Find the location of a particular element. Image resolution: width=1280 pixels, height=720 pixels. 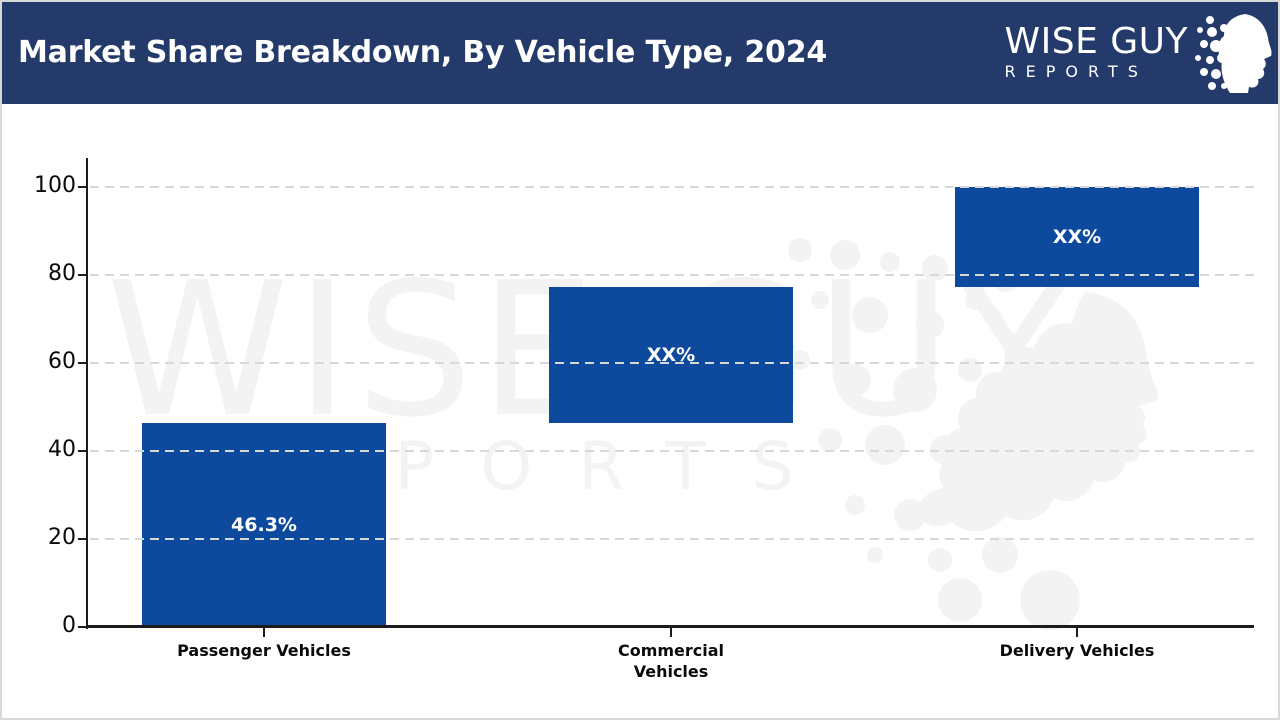

brand-logo-text: WISE GUY REPORTS is located at coordinates (1097, 52).